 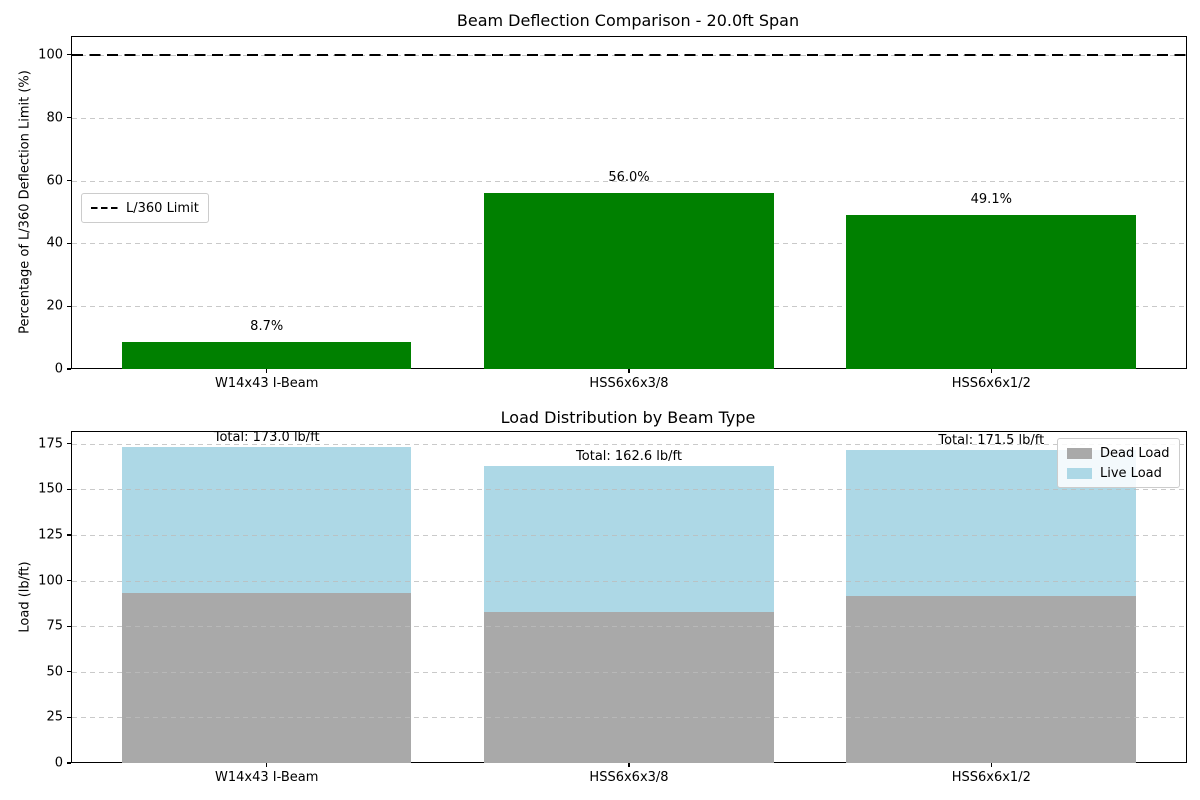 I want to click on load-chart-title: Load Distribution by Beam Type, so click(x=628, y=417).